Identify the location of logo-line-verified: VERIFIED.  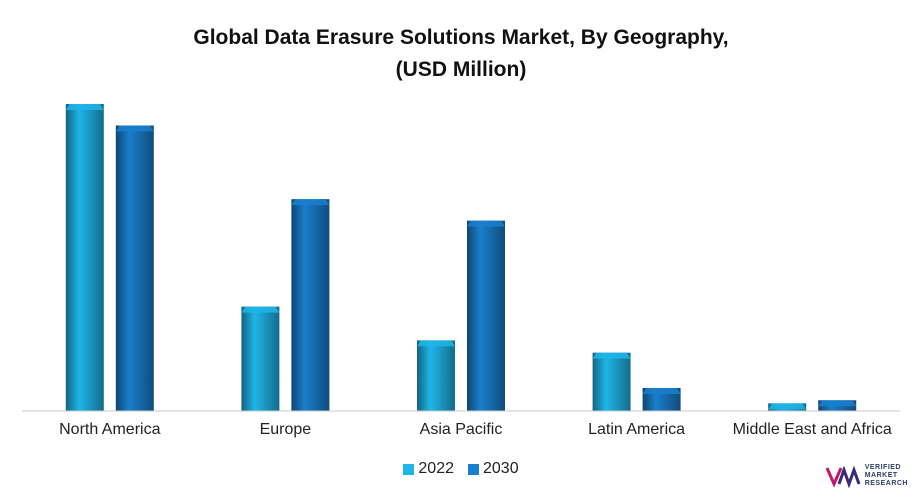
(882, 467).